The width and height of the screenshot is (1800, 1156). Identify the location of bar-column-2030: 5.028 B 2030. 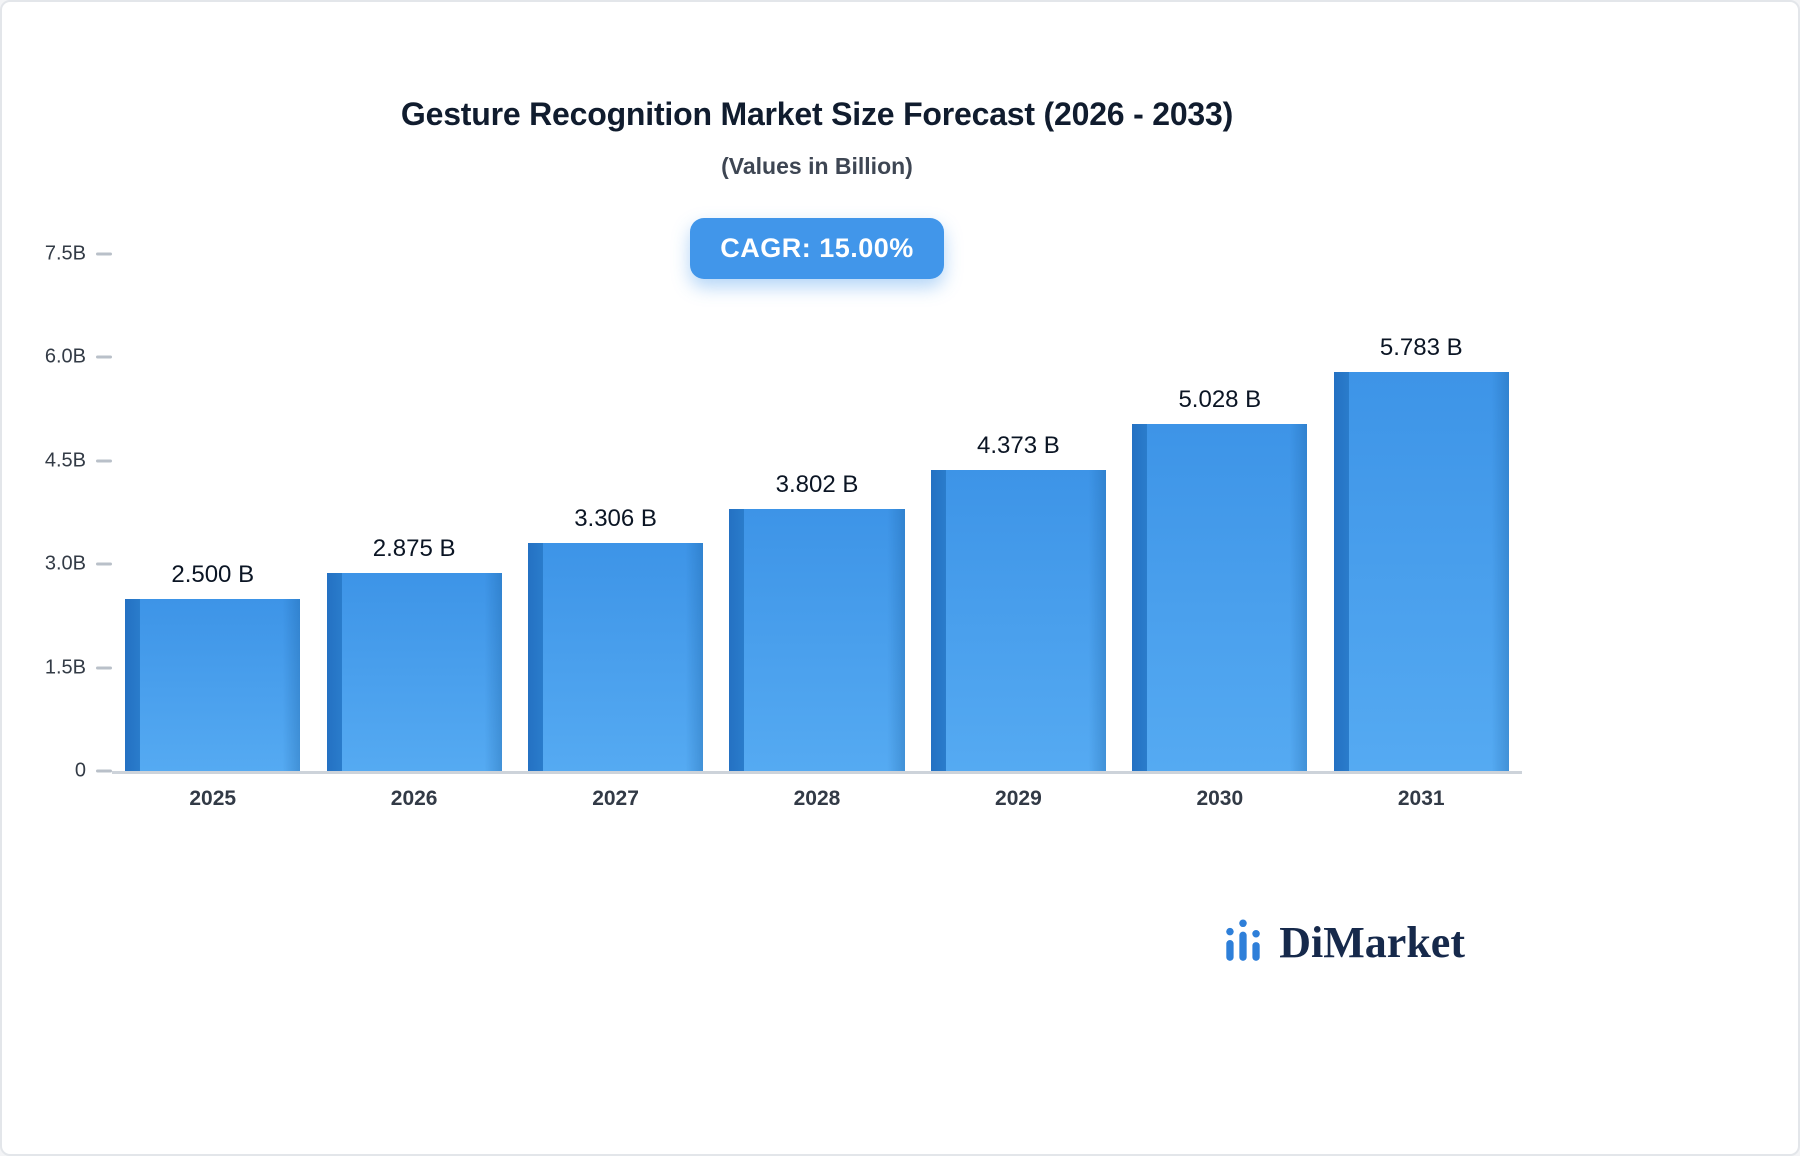
(1219, 532).